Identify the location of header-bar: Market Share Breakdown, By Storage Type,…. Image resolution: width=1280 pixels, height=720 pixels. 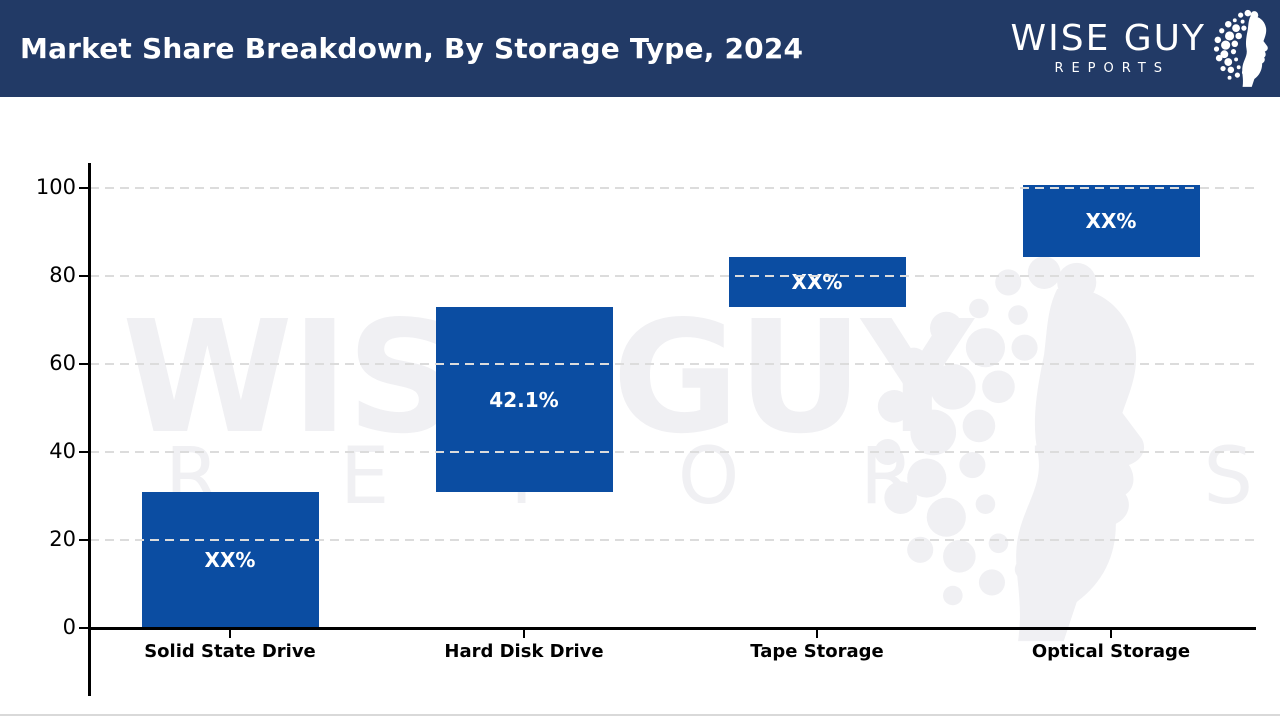
(640, 48).